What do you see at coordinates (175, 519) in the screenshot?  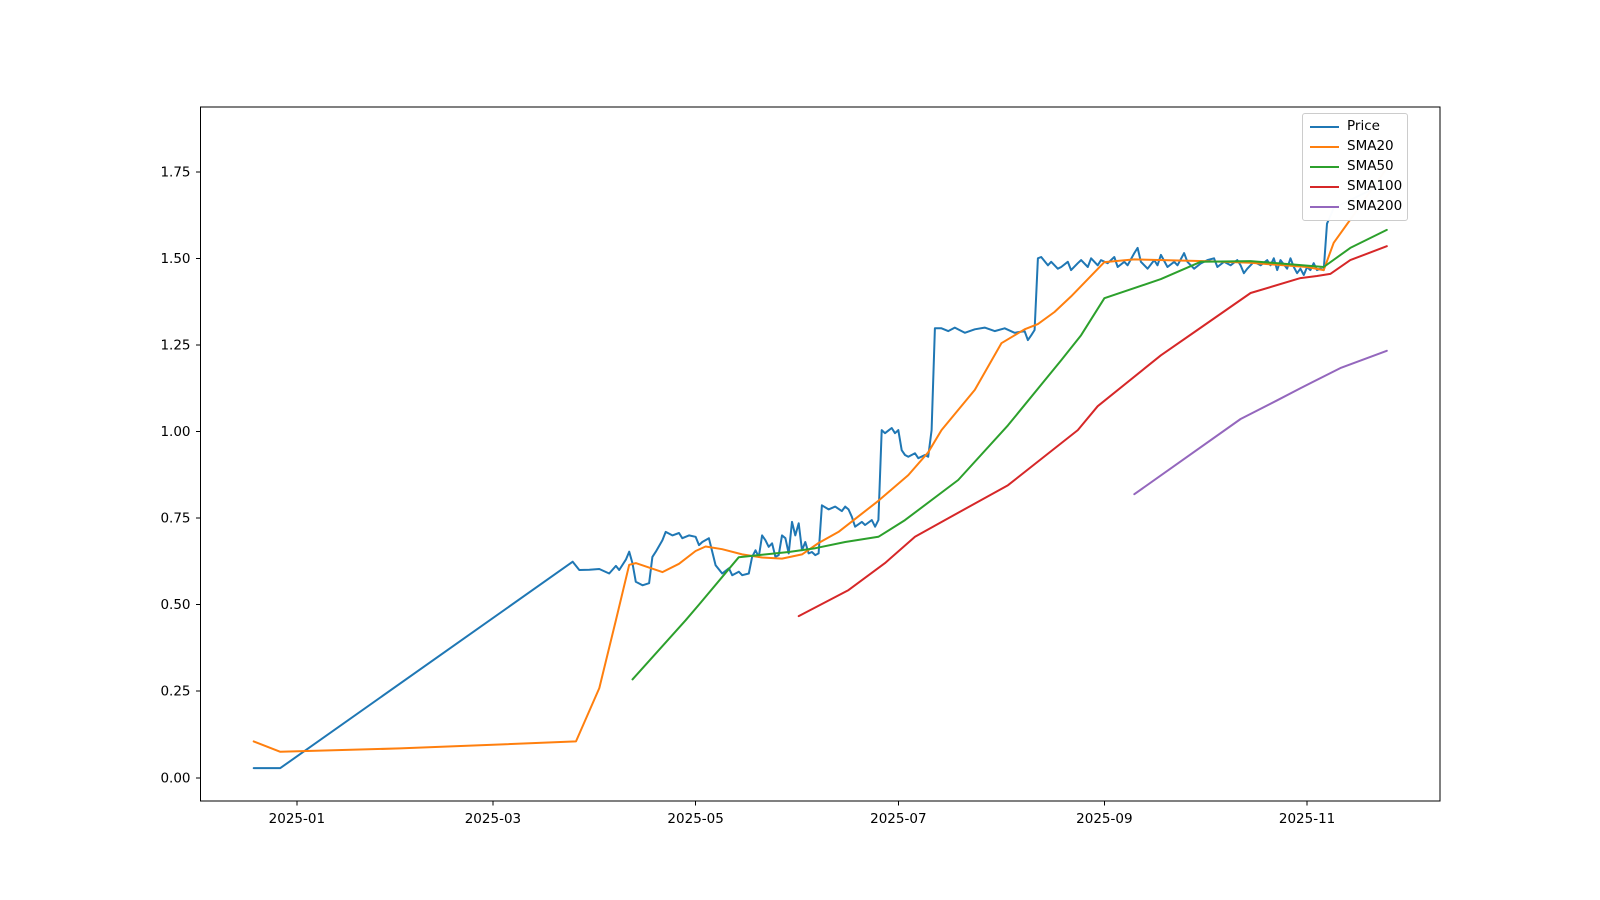 I see `y-tick-label: 0.75` at bounding box center [175, 519].